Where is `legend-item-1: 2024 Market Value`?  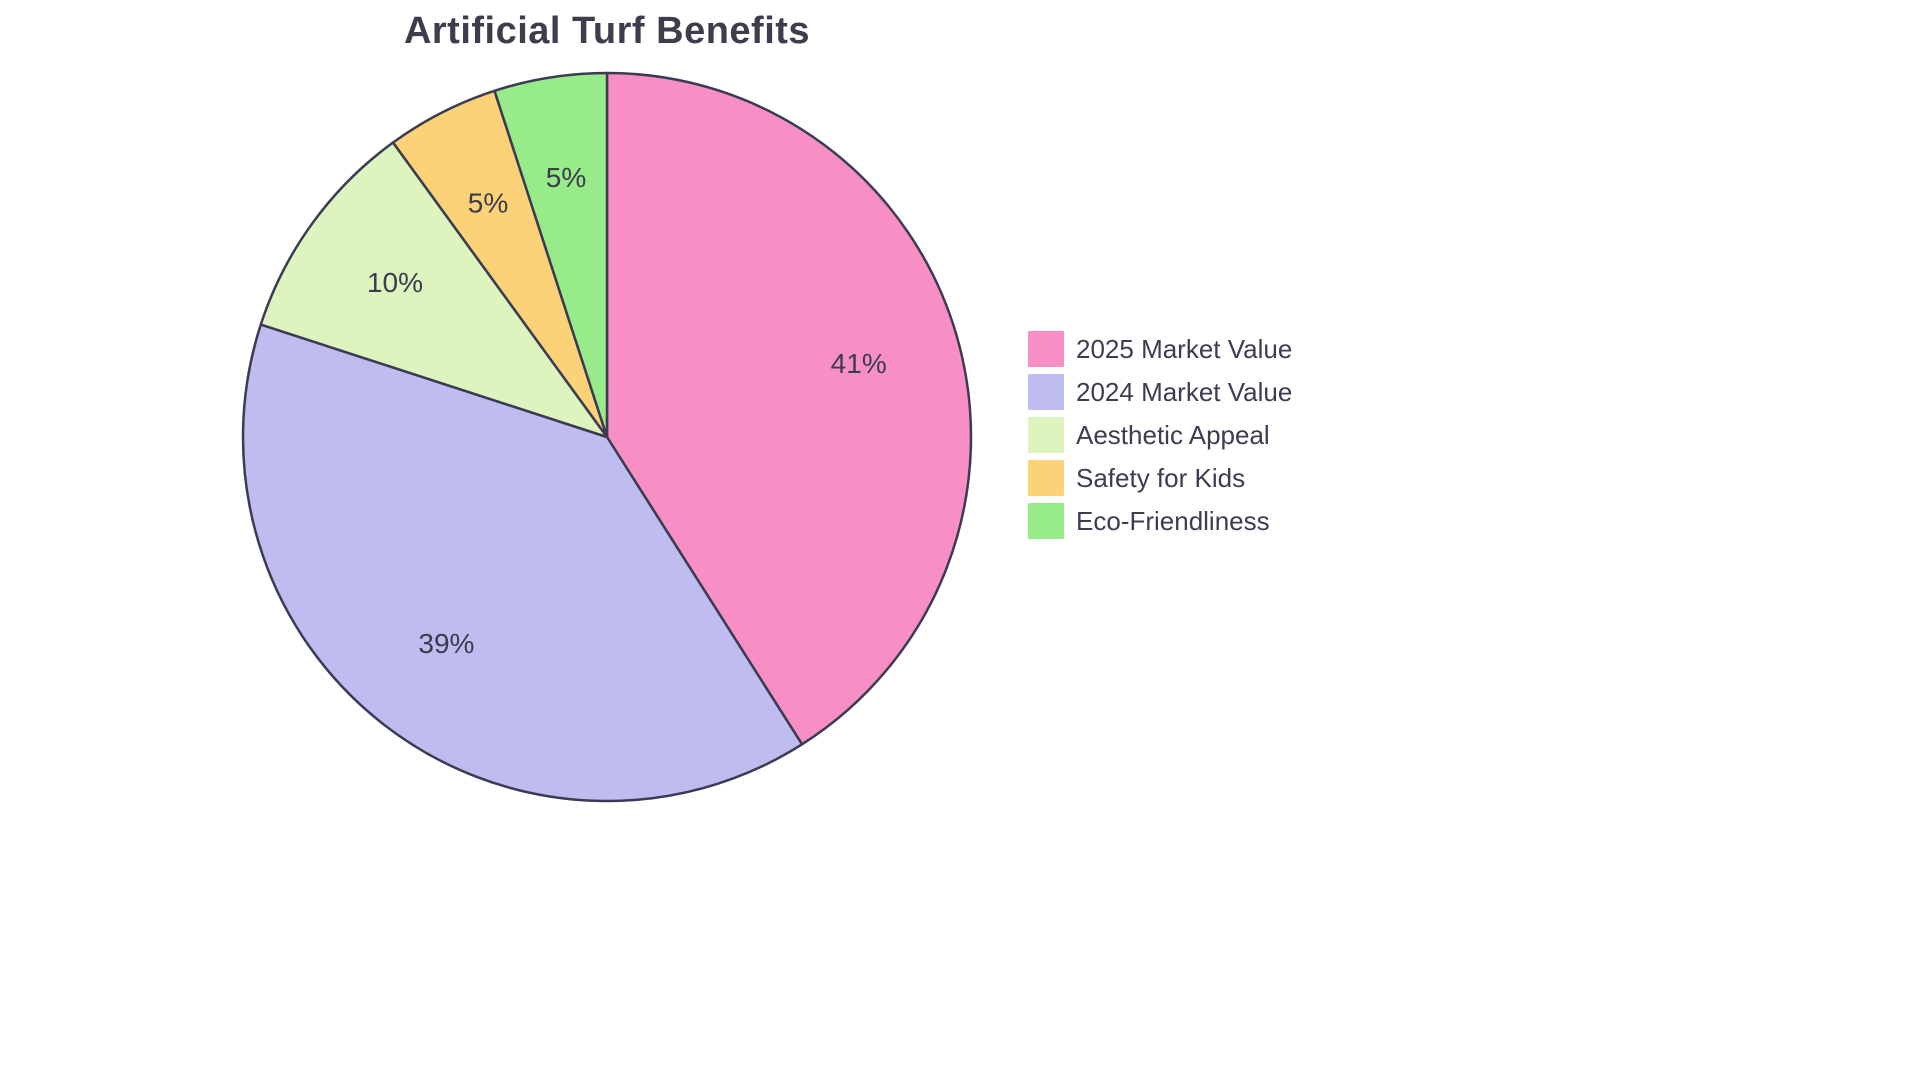 legend-item-1: 2024 Market Value is located at coordinates (1160, 392).